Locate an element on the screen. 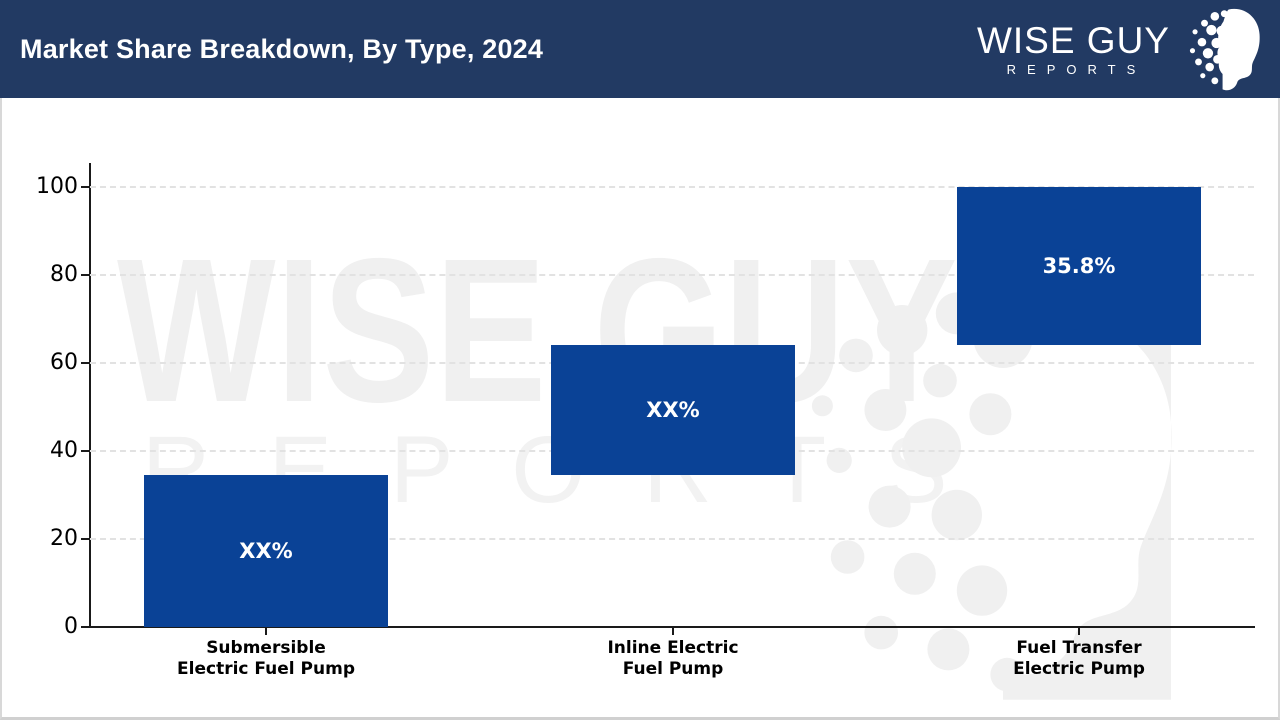 This screenshot has width=1280, height=720. logo-wordmark: WISE GUY is located at coordinates (1073, 40).